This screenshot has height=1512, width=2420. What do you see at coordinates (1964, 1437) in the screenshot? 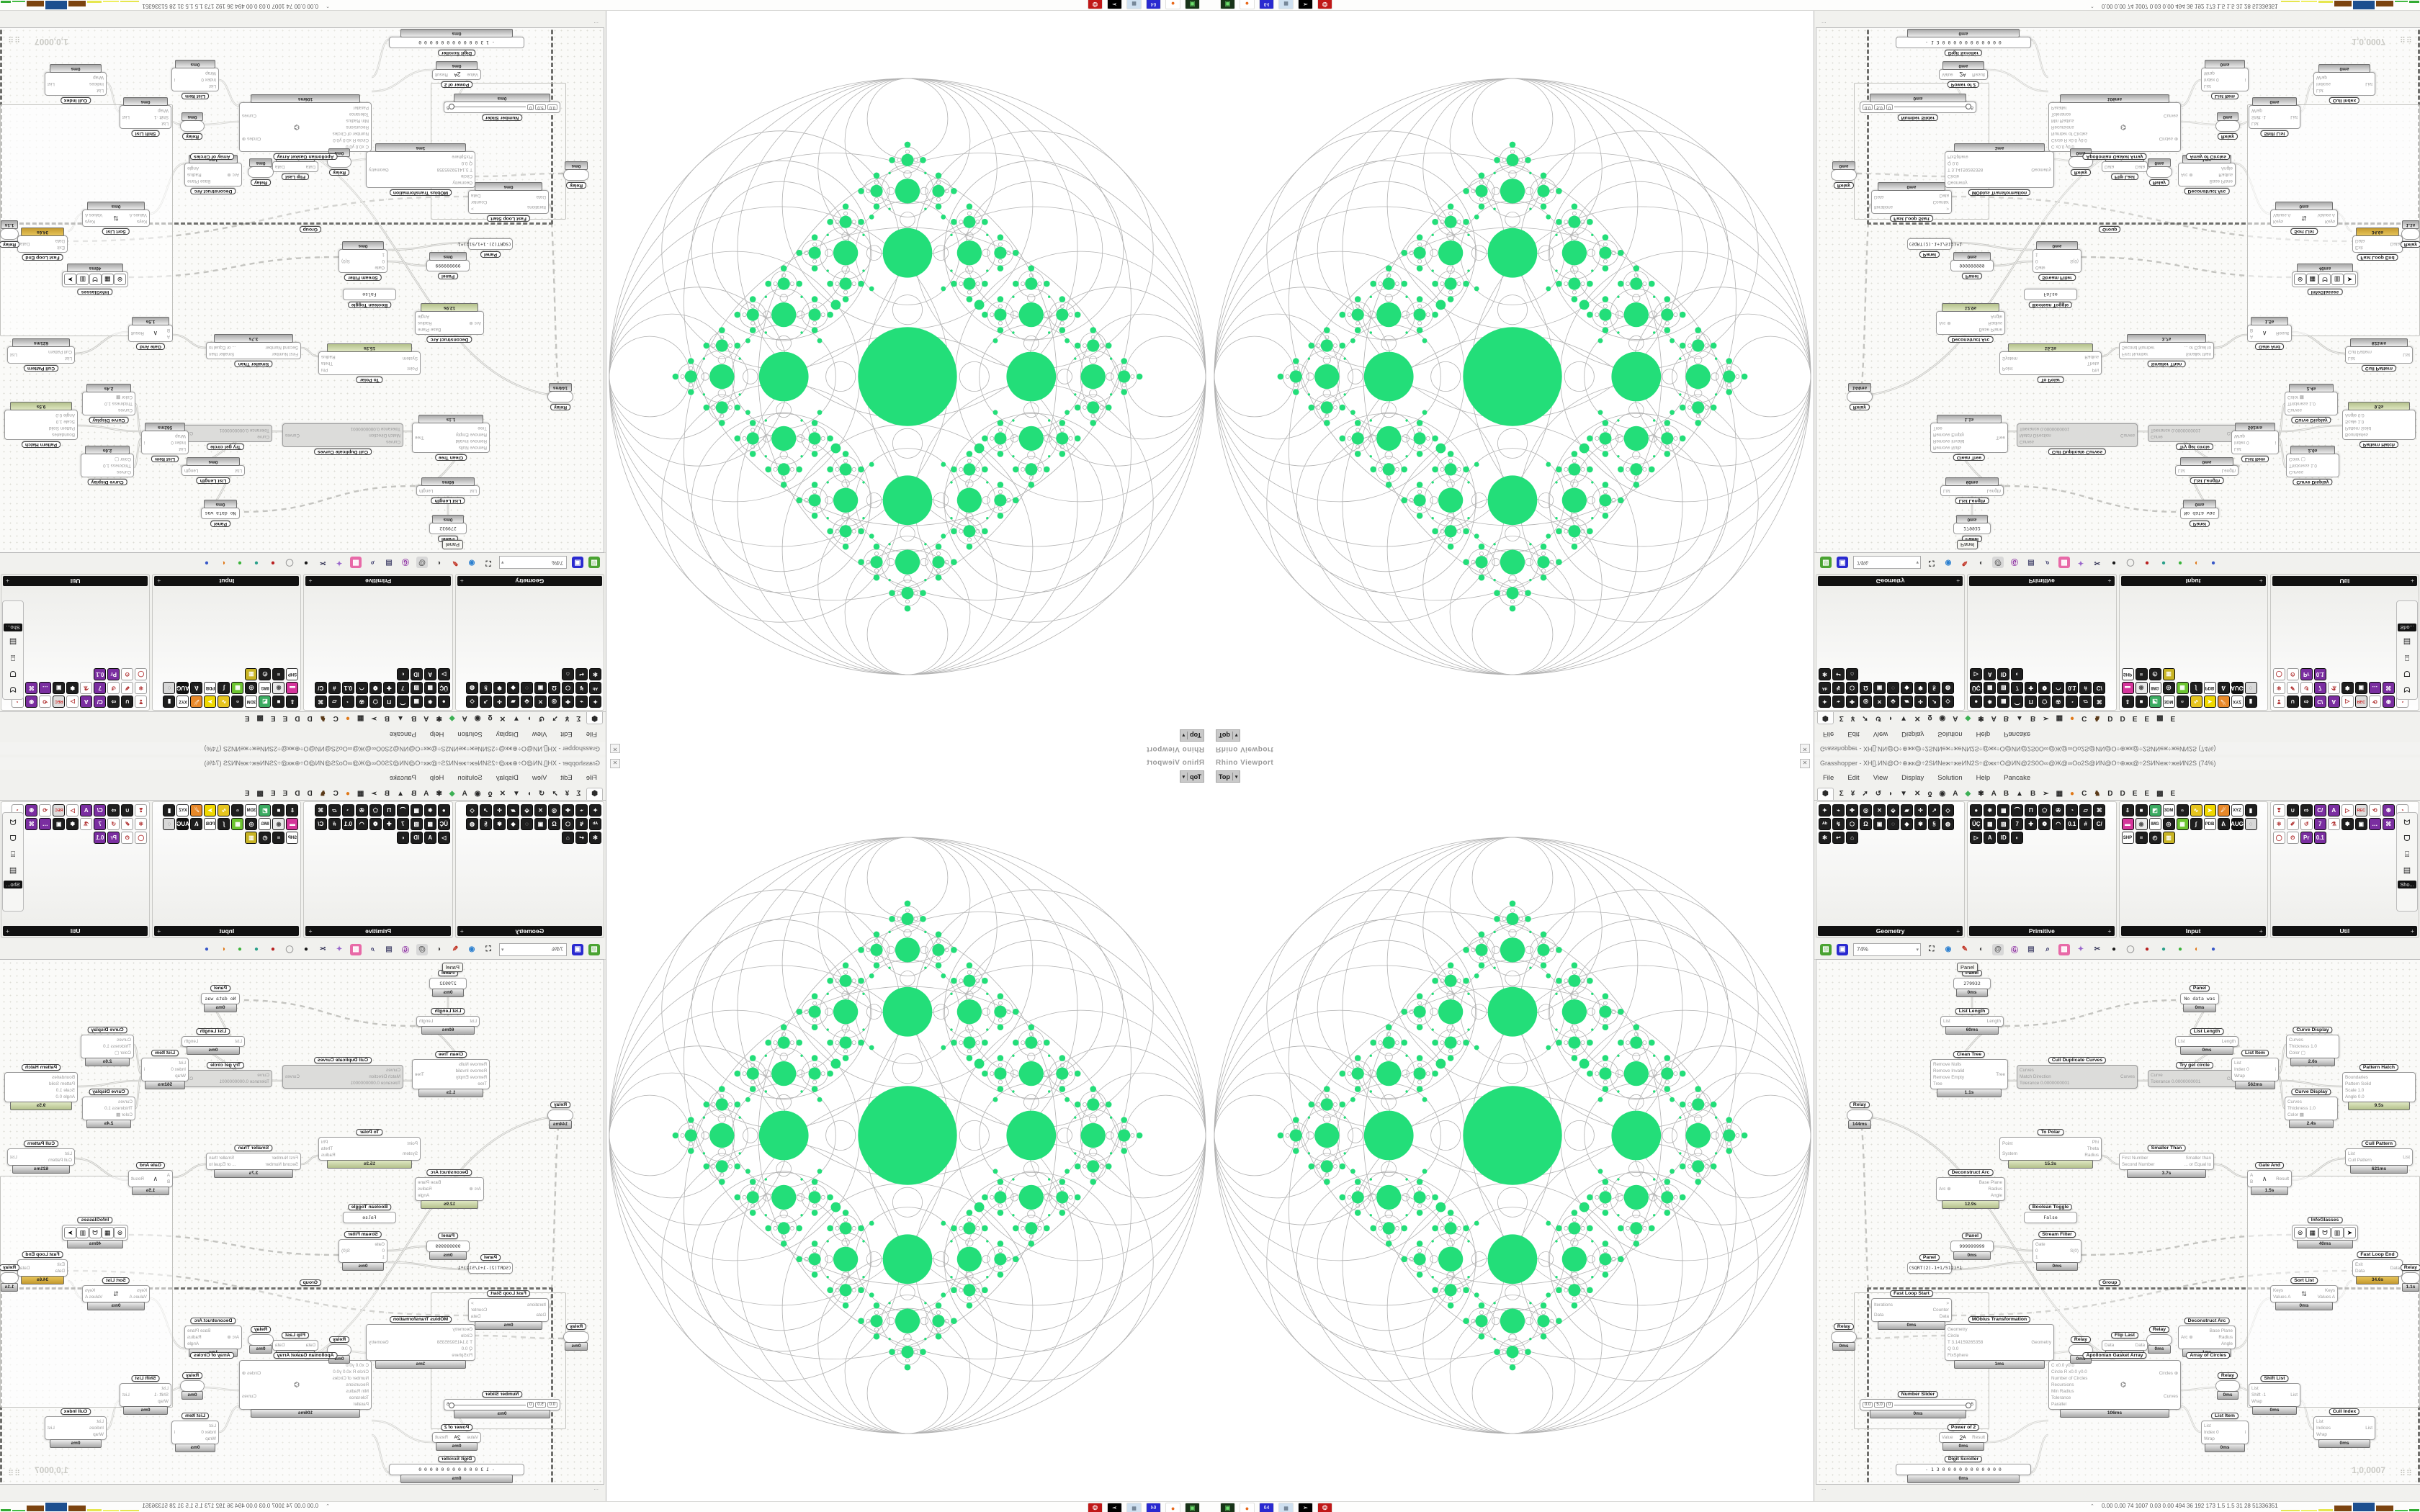
I see `node-power-of-2: Power of 2 Value 2ᴬ Result 0ms` at bounding box center [1964, 1437].